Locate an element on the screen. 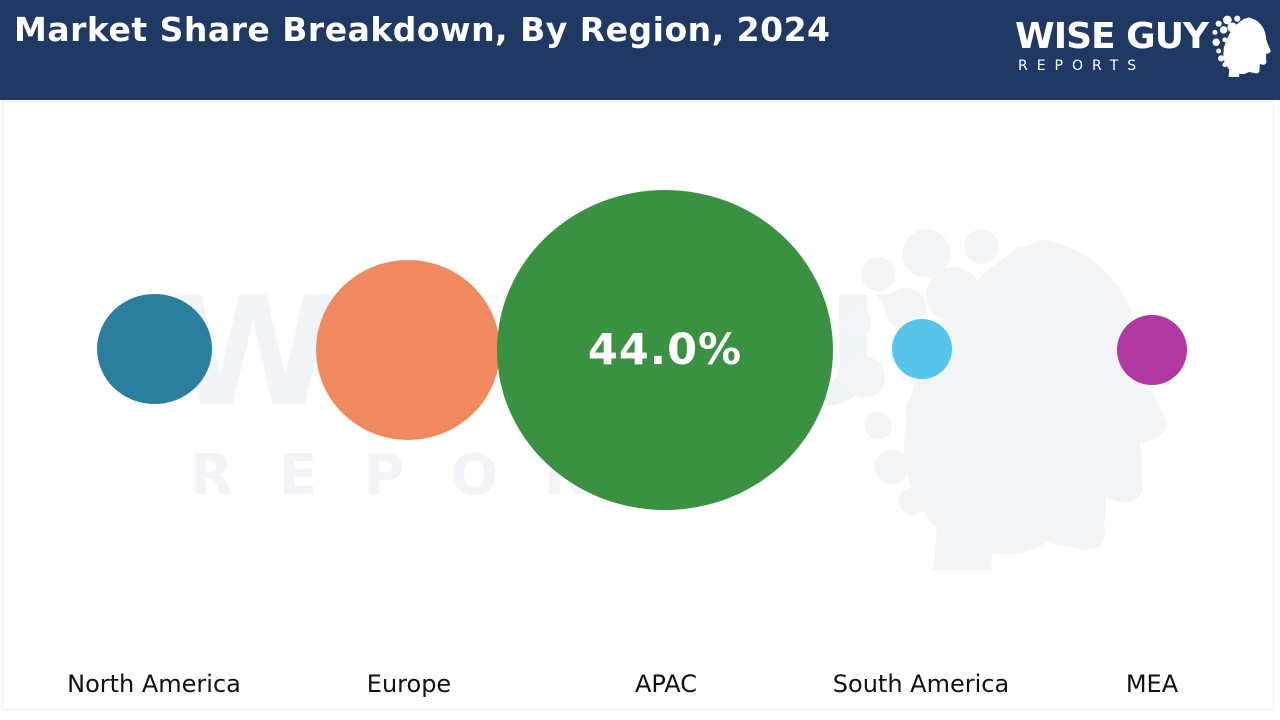 Image resolution: width=1280 pixels, height=720 pixels. category-label-south-america: South America is located at coordinates (921, 684).